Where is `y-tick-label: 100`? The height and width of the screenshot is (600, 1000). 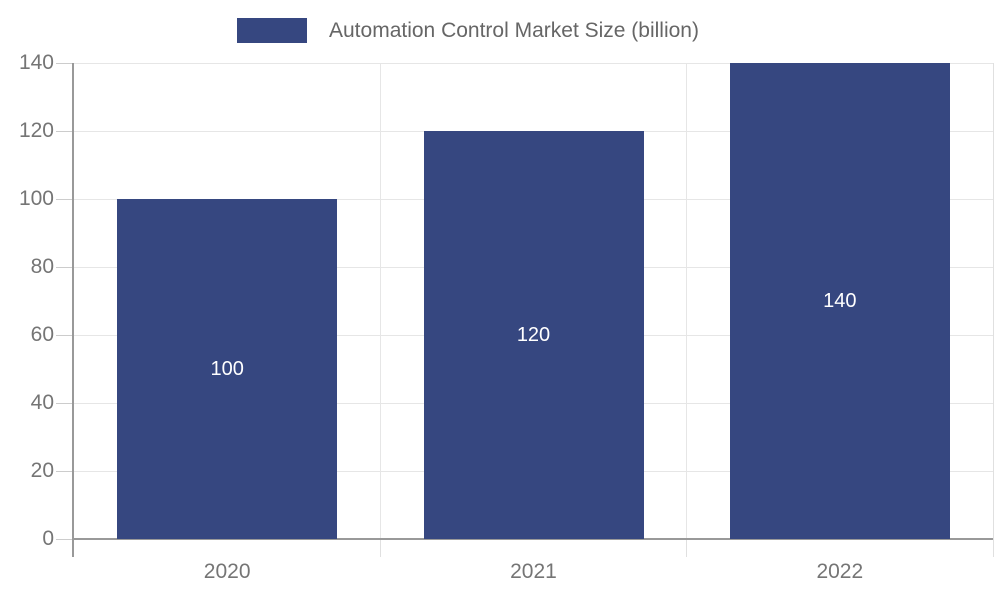
y-tick-label: 100 is located at coordinates (36, 198).